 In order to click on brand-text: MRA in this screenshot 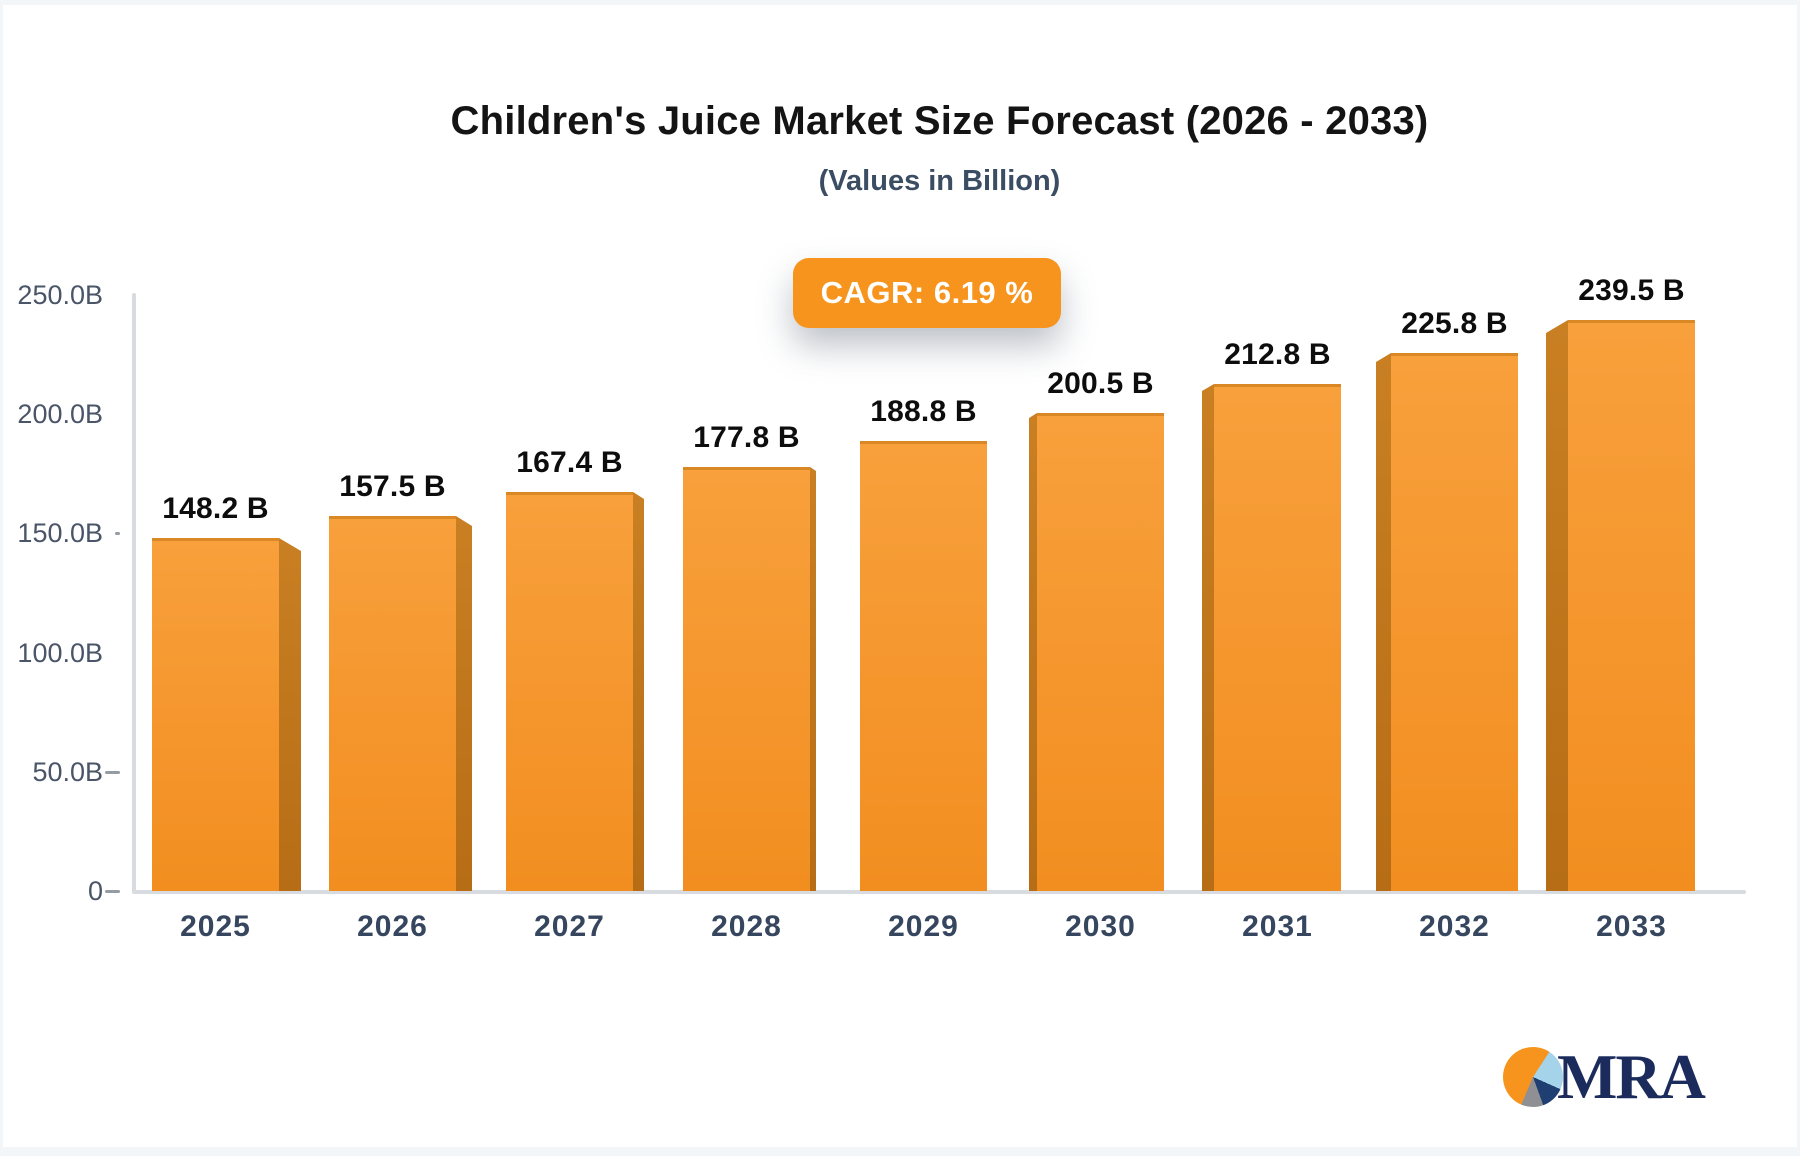, I will do `click(1631, 1076)`.